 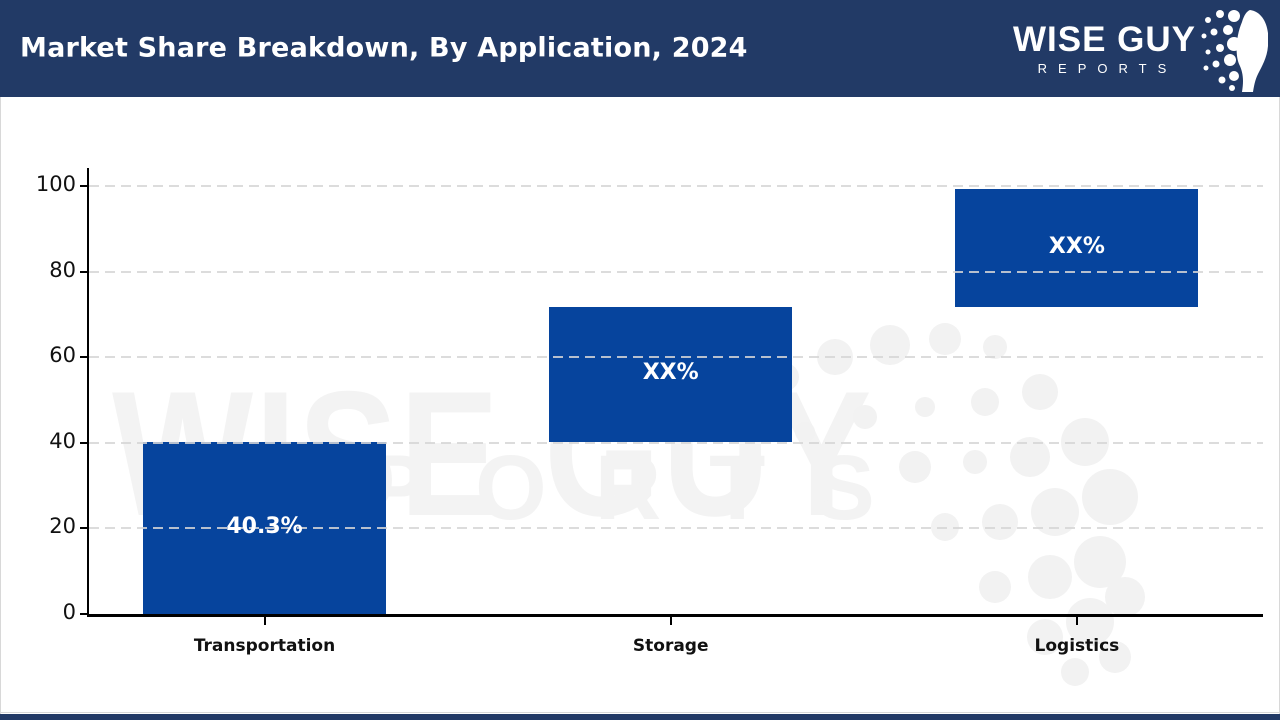 I want to click on logo-wordmark: WISE GUY, so click(x=1104, y=39).